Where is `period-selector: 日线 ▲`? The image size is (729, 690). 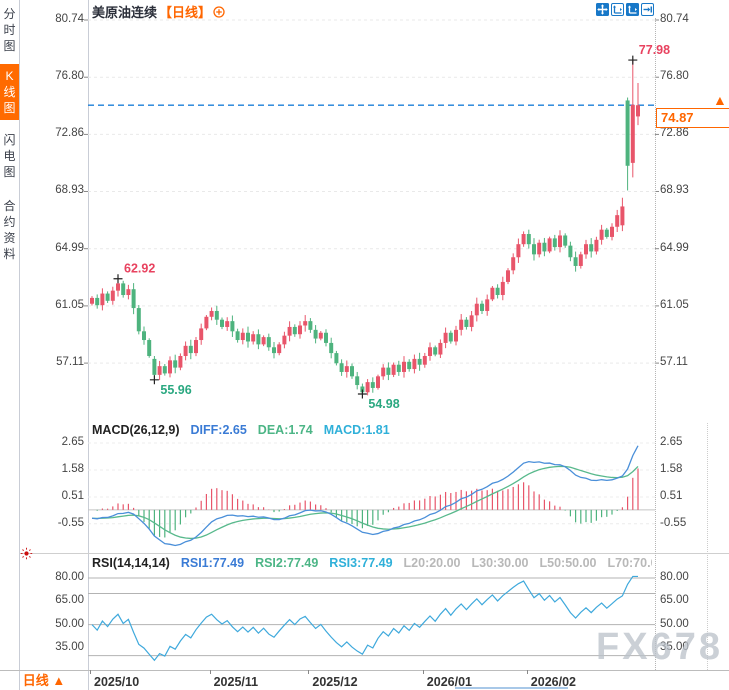
period-selector: 日线 ▲ is located at coordinates (44, 681).